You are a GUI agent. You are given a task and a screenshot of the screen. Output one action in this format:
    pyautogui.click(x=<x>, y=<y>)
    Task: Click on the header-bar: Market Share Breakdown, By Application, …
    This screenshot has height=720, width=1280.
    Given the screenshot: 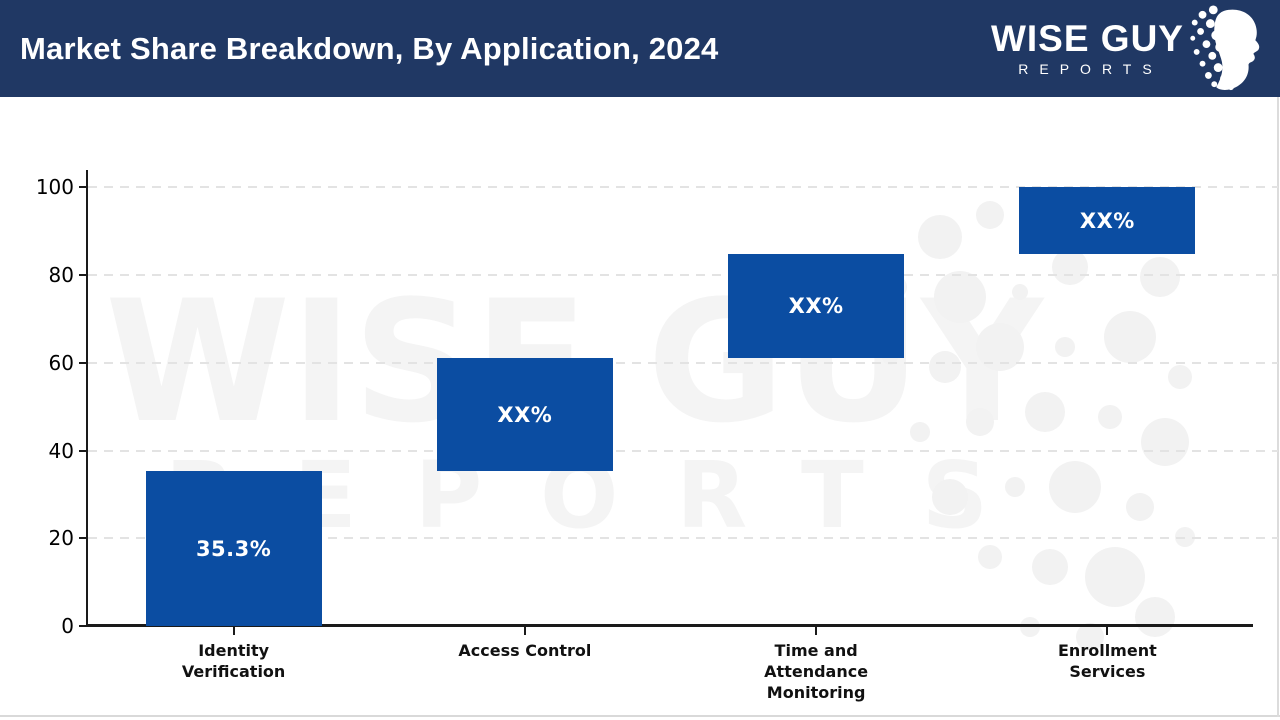 What is the action you would take?
    pyautogui.click(x=640, y=48)
    